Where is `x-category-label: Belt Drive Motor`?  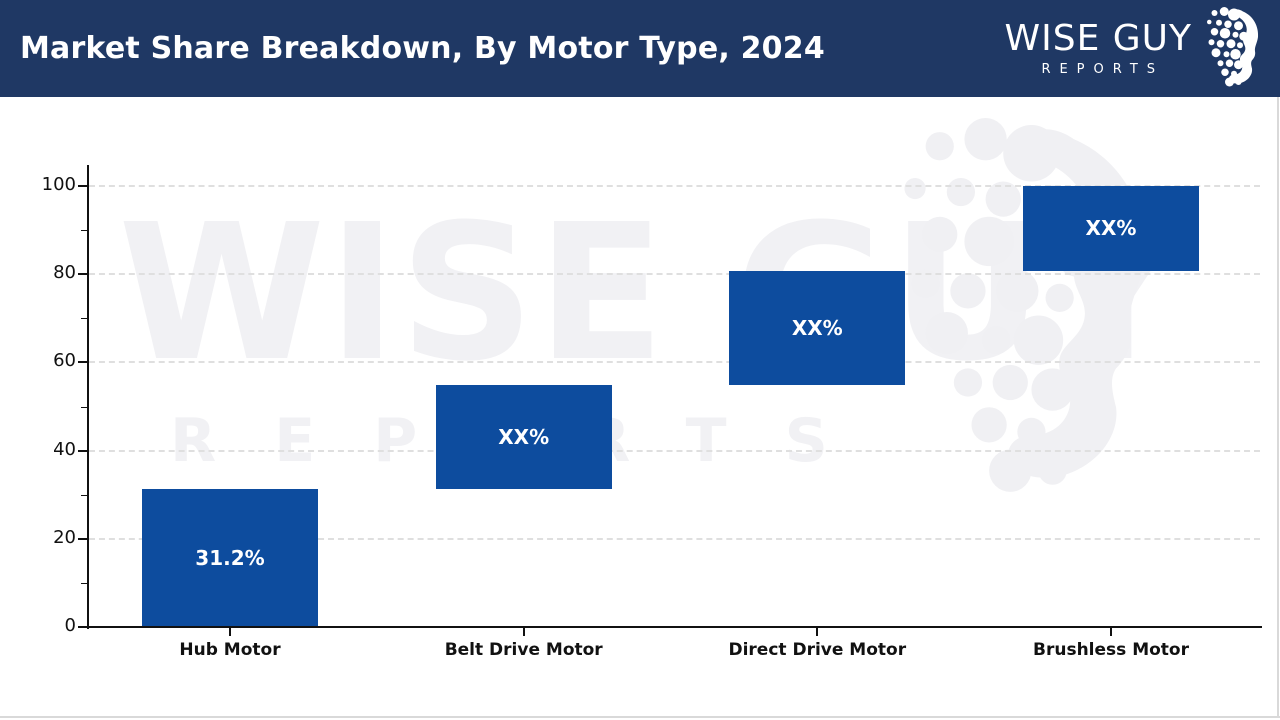 x-category-label: Belt Drive Motor is located at coordinates (523, 650).